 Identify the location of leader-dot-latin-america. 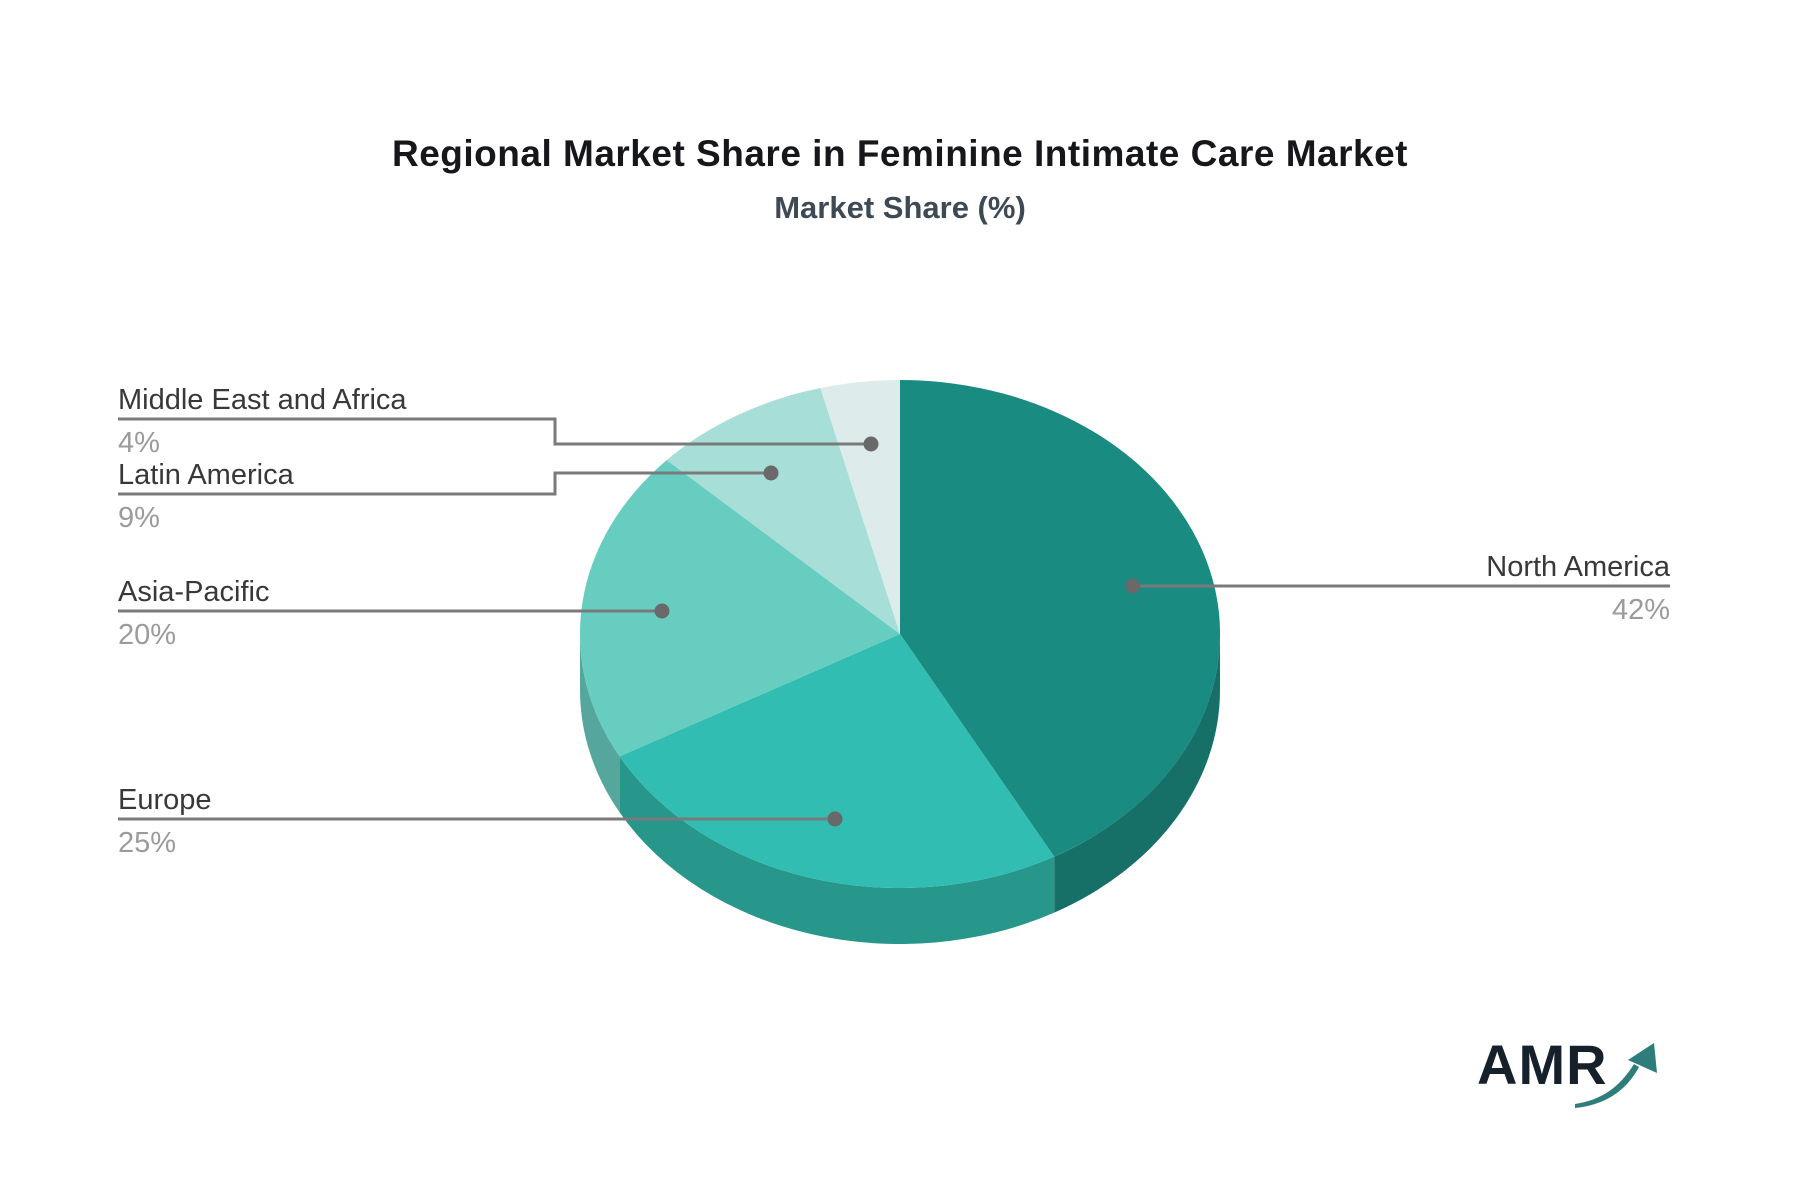
(771, 473).